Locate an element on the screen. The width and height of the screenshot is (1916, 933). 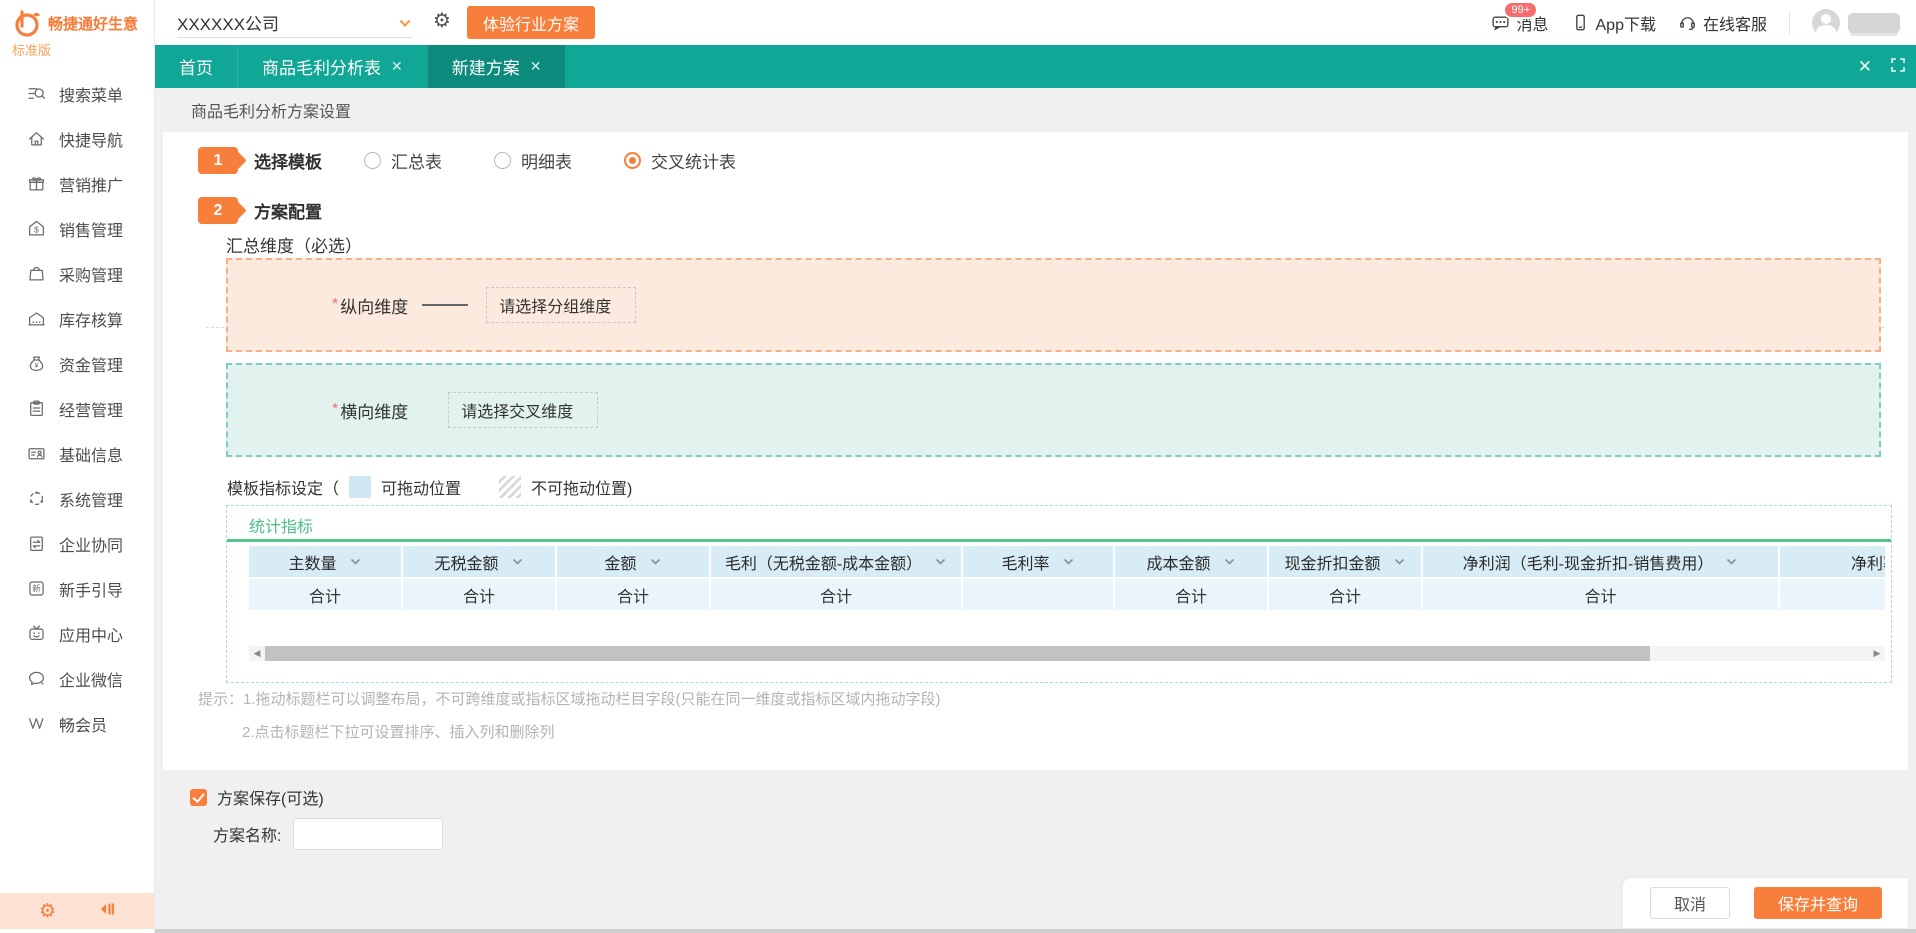
horizontal-scrollbar: ◀ ▶ is located at coordinates (1067, 653).